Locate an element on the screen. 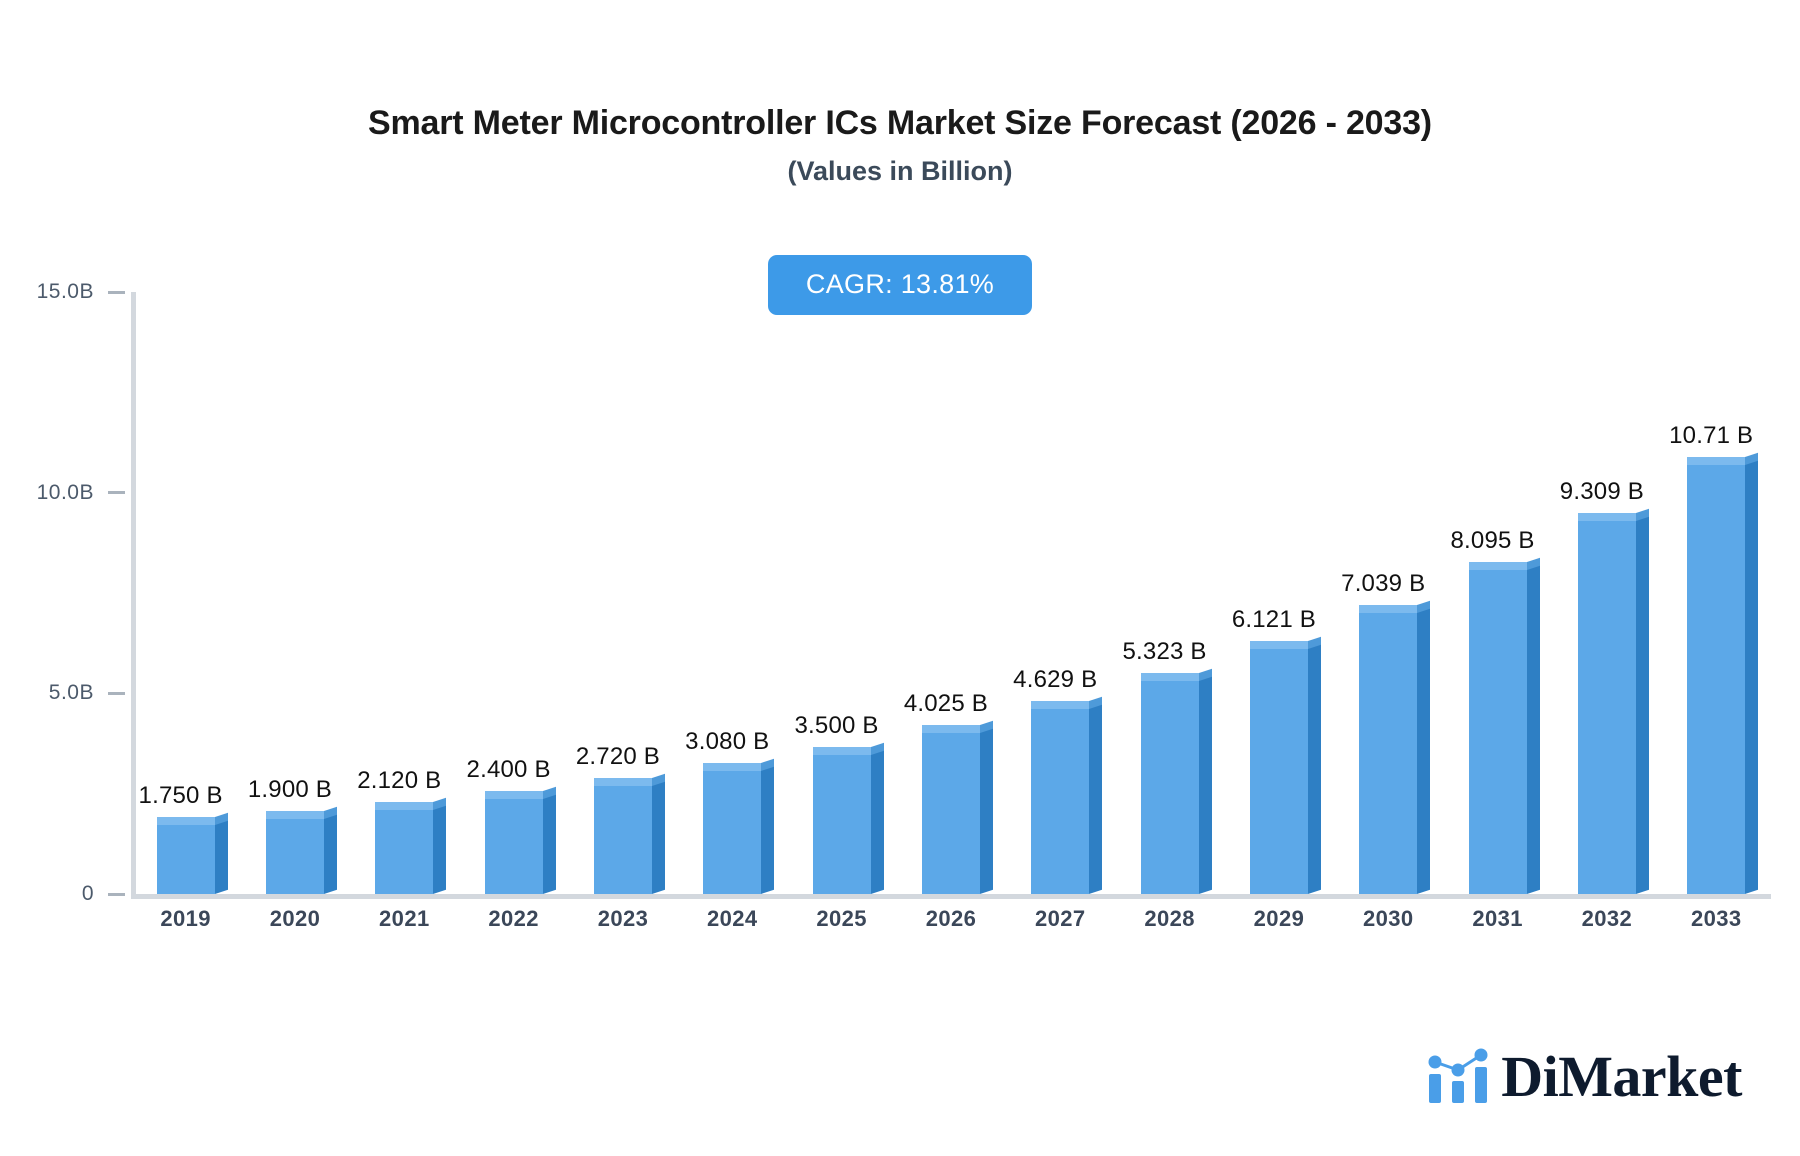 The image size is (1800, 1156). bar-value-label: 8.095 B is located at coordinates (1492, 541).